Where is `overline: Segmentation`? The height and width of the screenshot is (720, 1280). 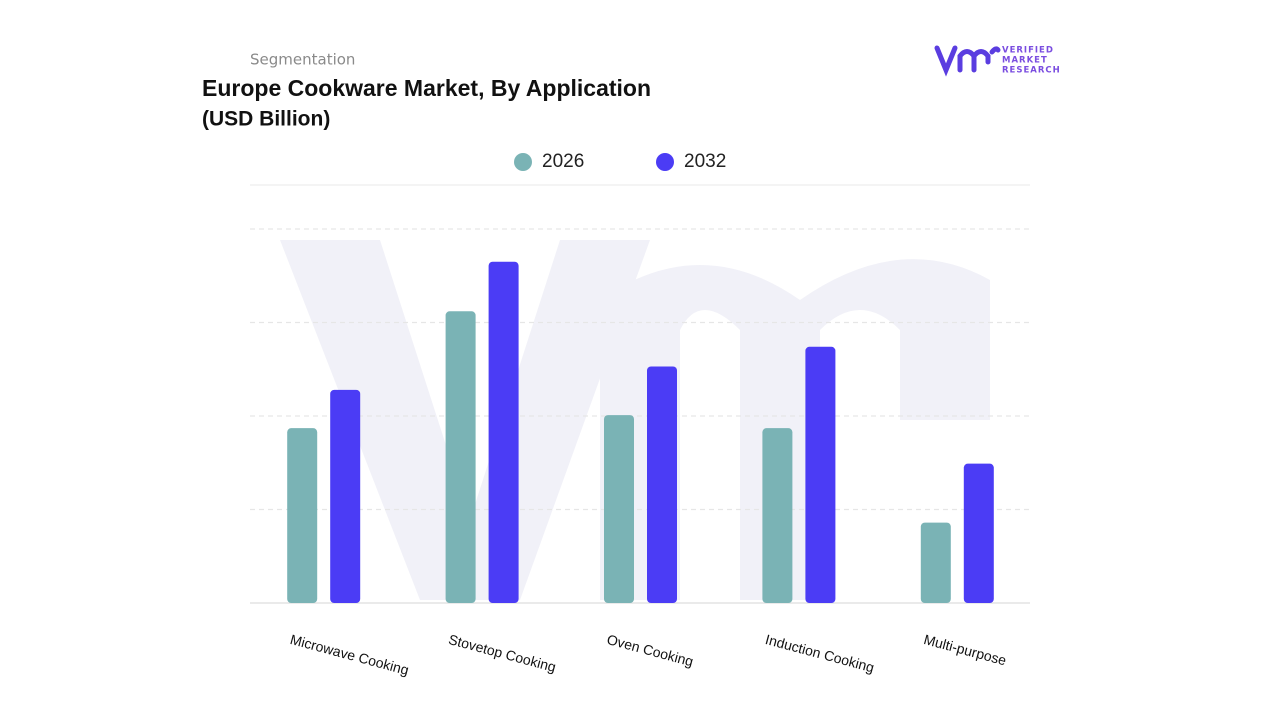
overline: Segmentation is located at coordinates (302, 60).